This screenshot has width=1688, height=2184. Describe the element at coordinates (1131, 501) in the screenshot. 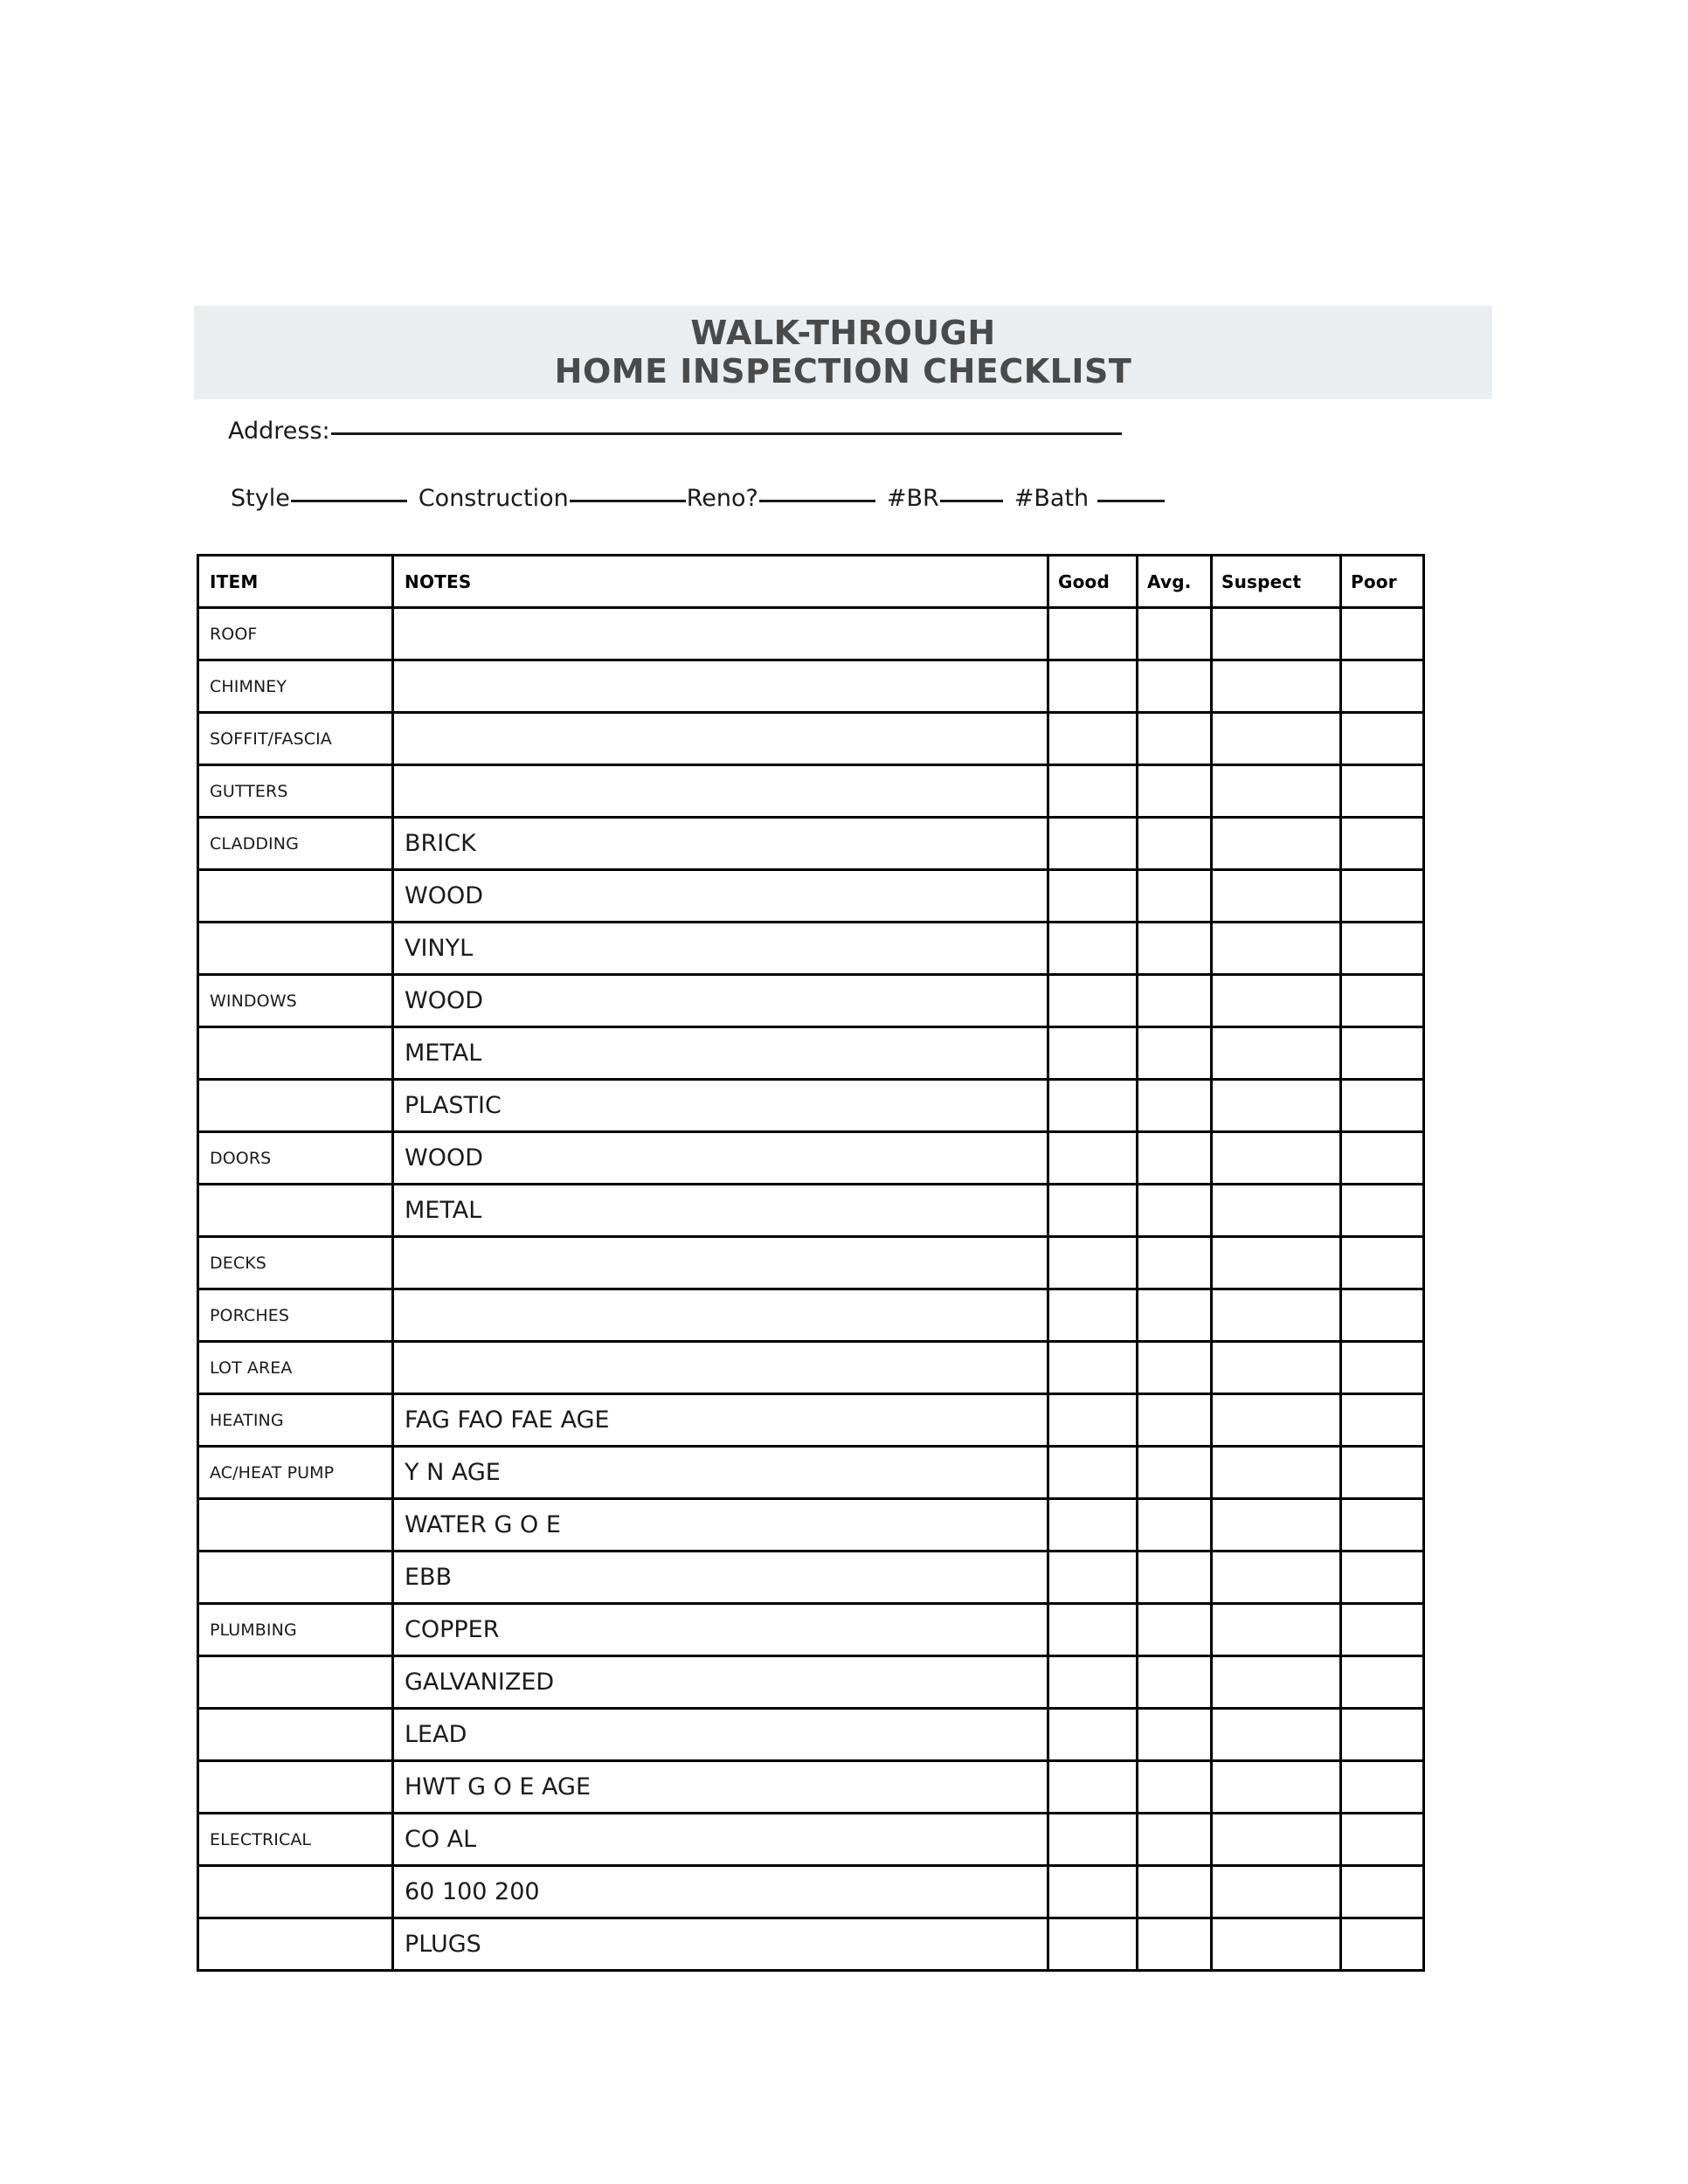

I see `bath-input` at that location.